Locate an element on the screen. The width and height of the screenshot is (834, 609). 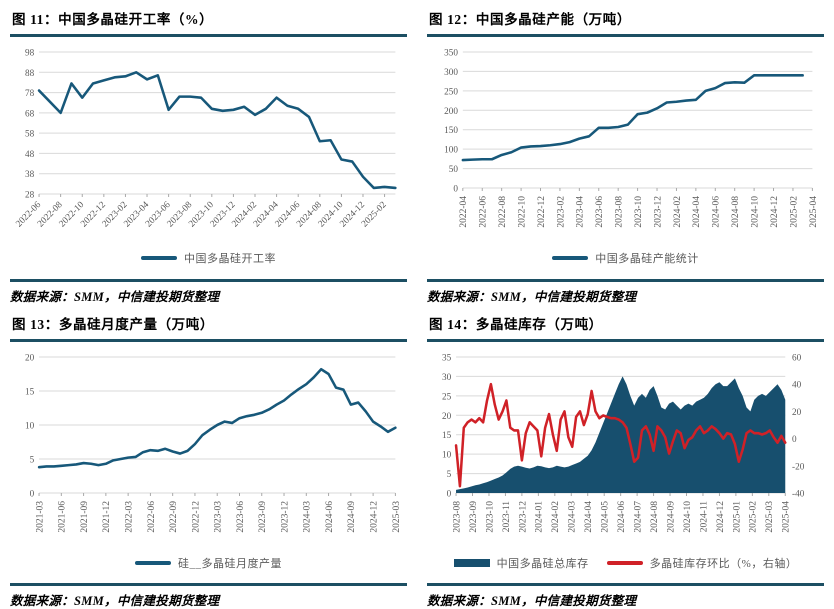
y-tick-label: 200 is located at coordinates (451, 112).